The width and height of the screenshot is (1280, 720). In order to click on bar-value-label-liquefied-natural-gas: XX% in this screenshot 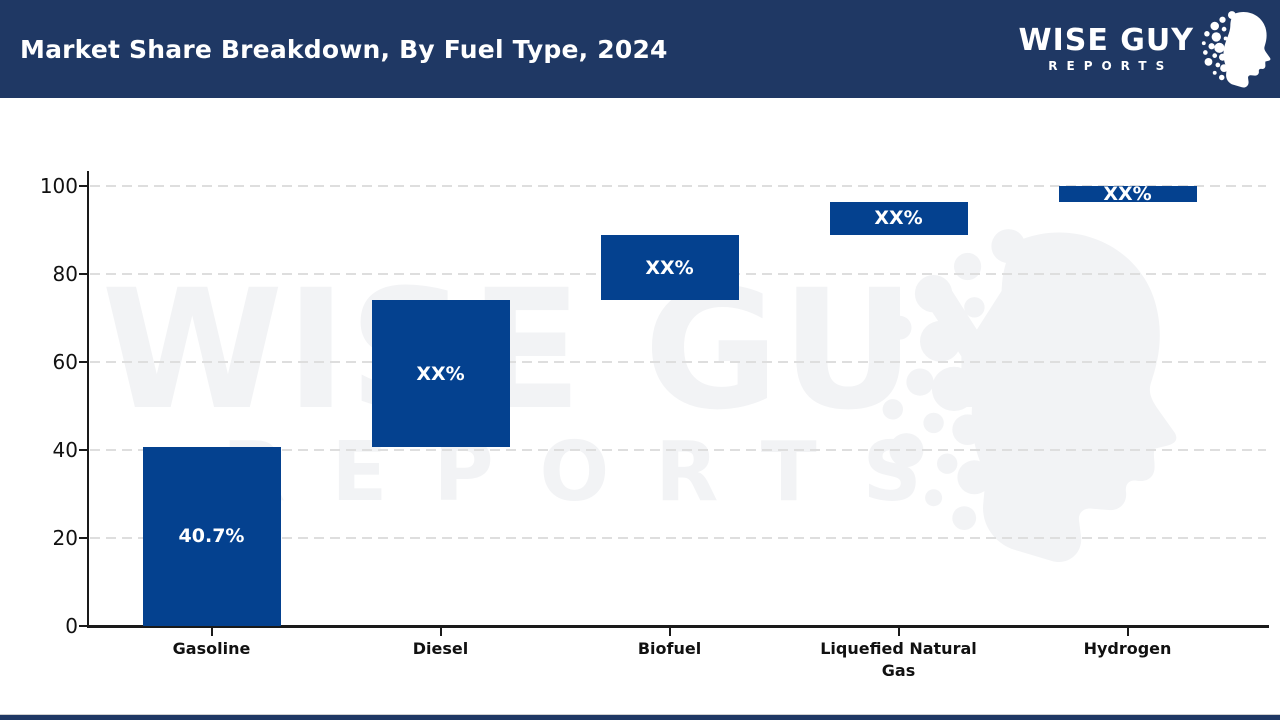, I will do `click(898, 218)`.